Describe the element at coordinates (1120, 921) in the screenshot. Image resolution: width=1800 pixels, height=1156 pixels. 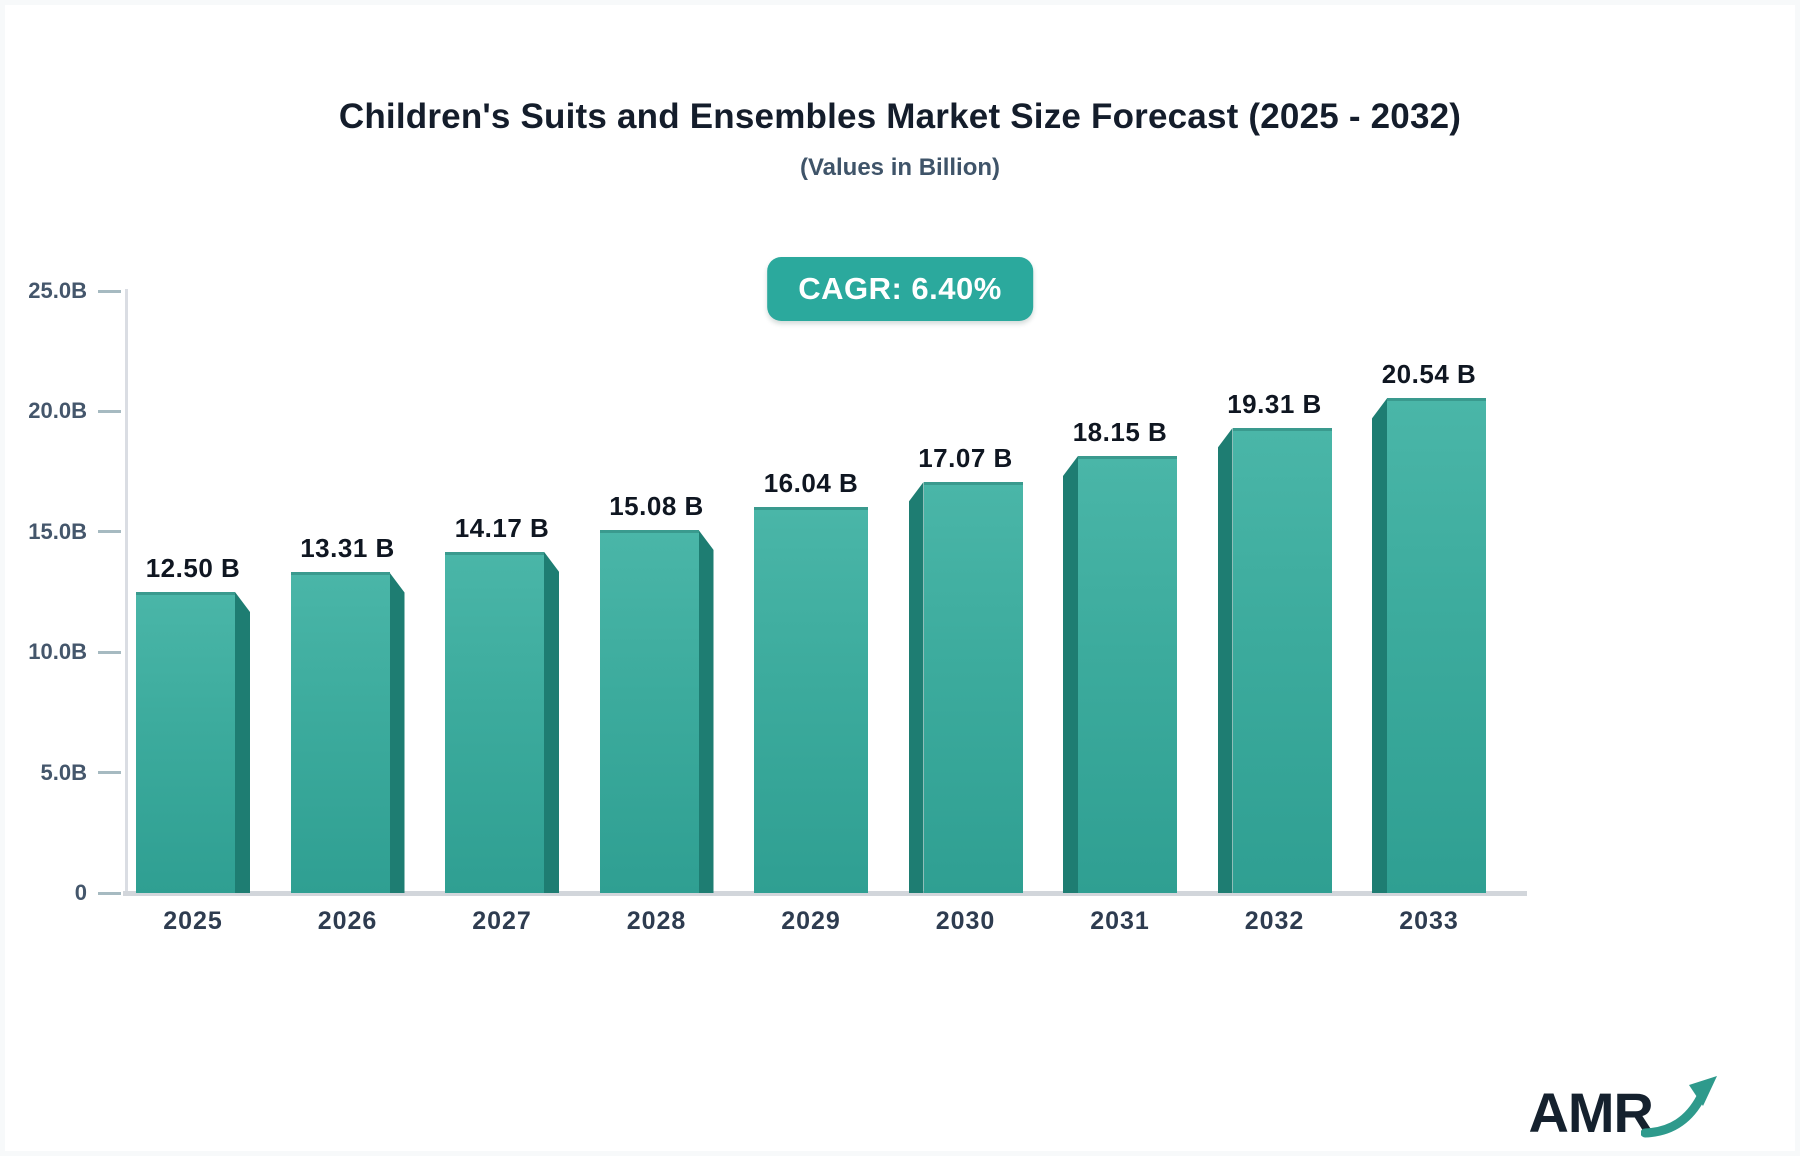
I see `x-axis-label-2031: 2031` at that location.